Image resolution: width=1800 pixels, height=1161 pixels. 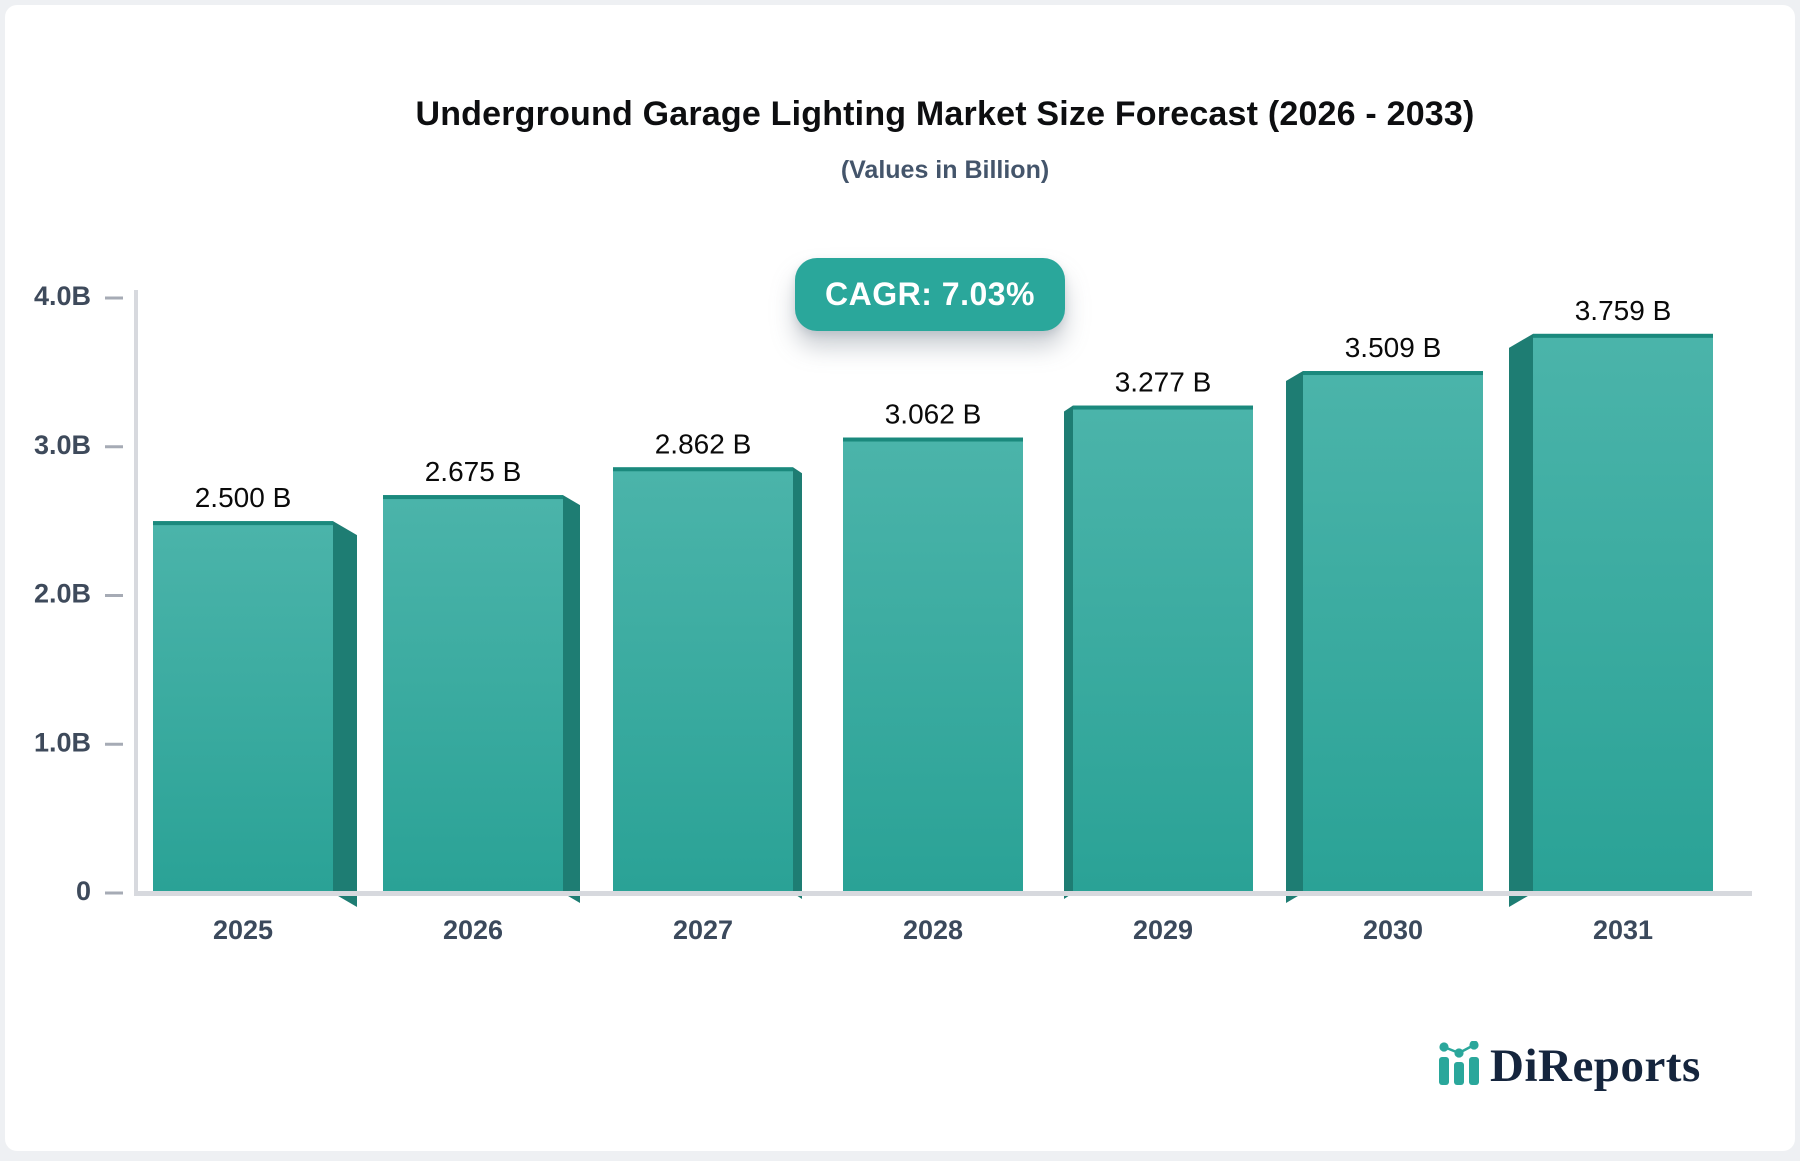 I want to click on value-label-2028: 3.062 B, so click(x=933, y=414).